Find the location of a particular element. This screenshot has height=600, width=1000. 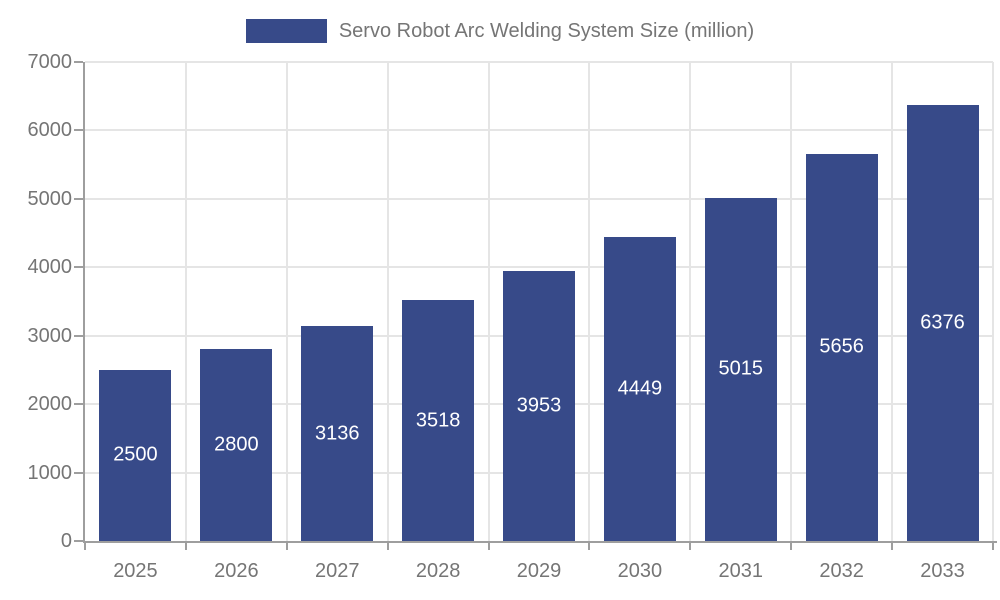

bar-value-label: 2500 is located at coordinates (135, 454).